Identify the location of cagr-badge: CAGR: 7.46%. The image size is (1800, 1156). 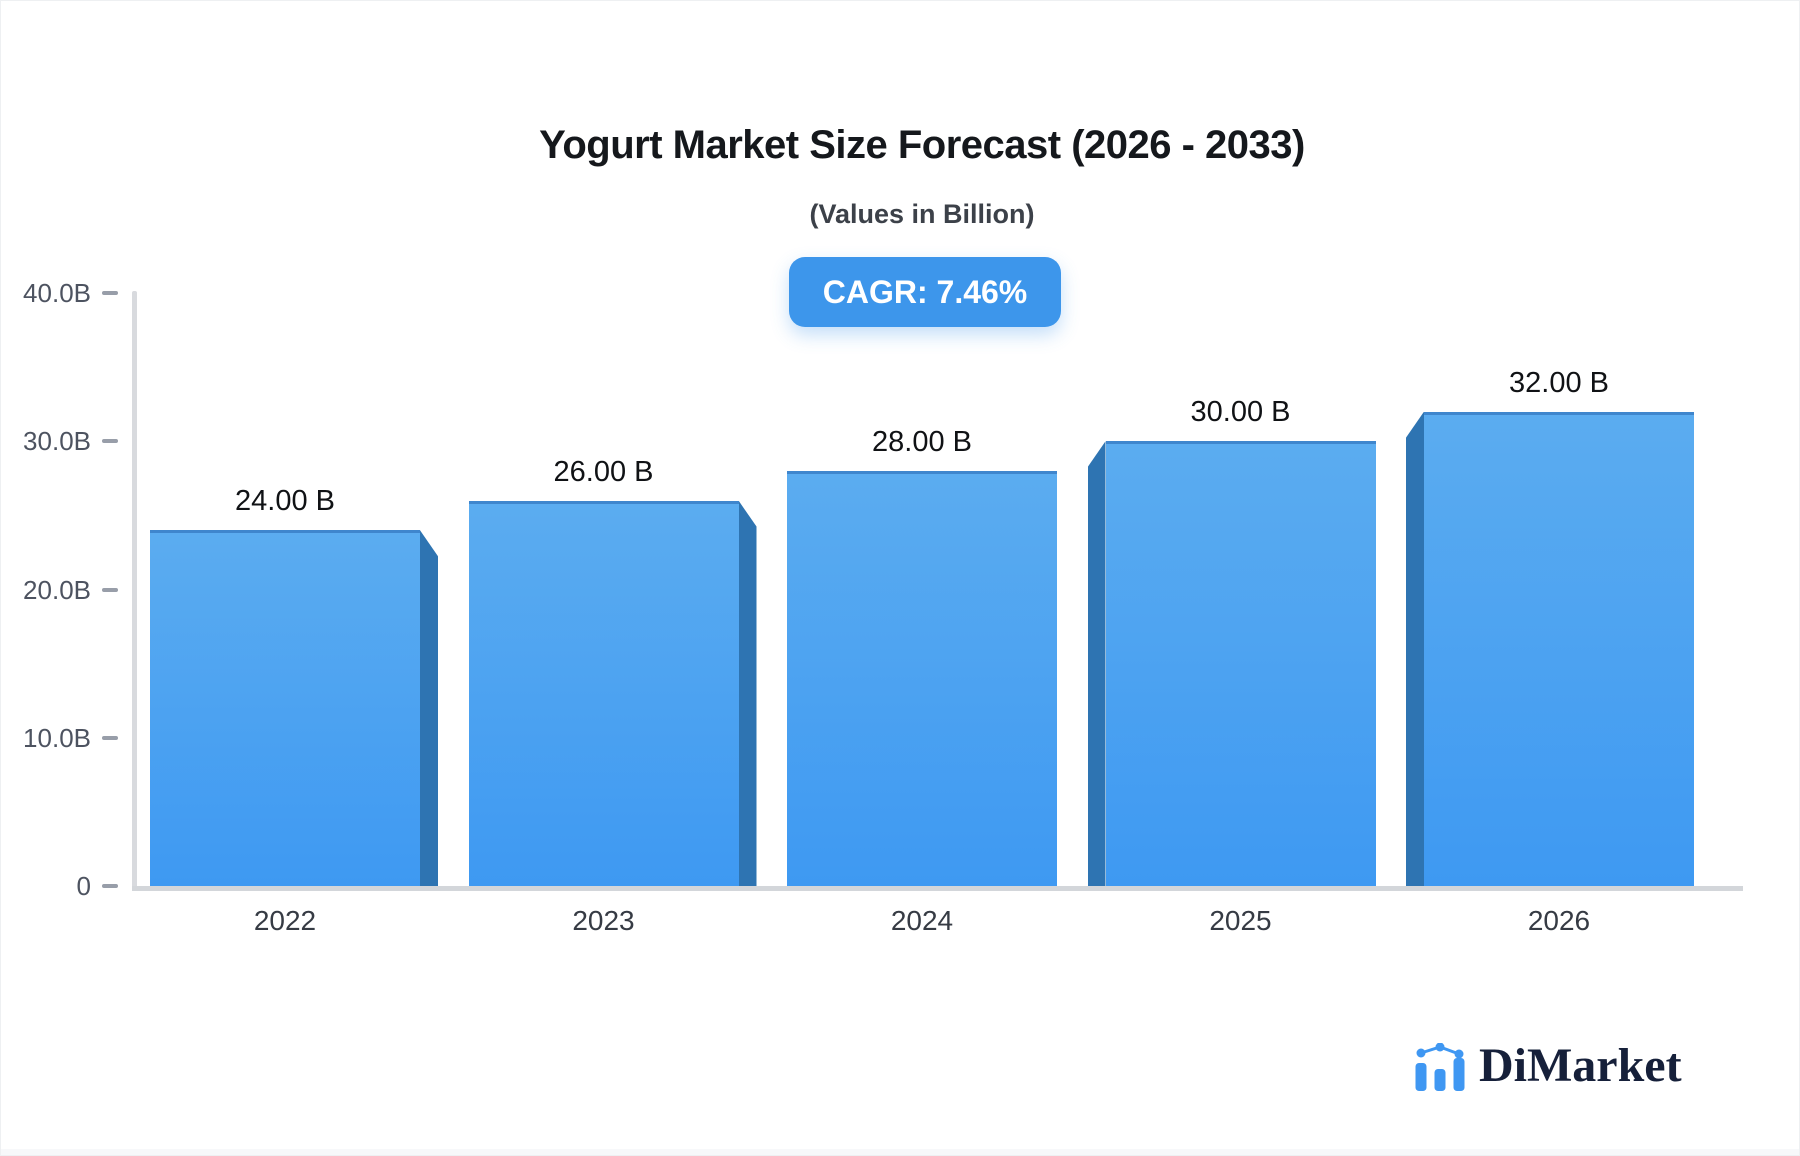
(925, 292).